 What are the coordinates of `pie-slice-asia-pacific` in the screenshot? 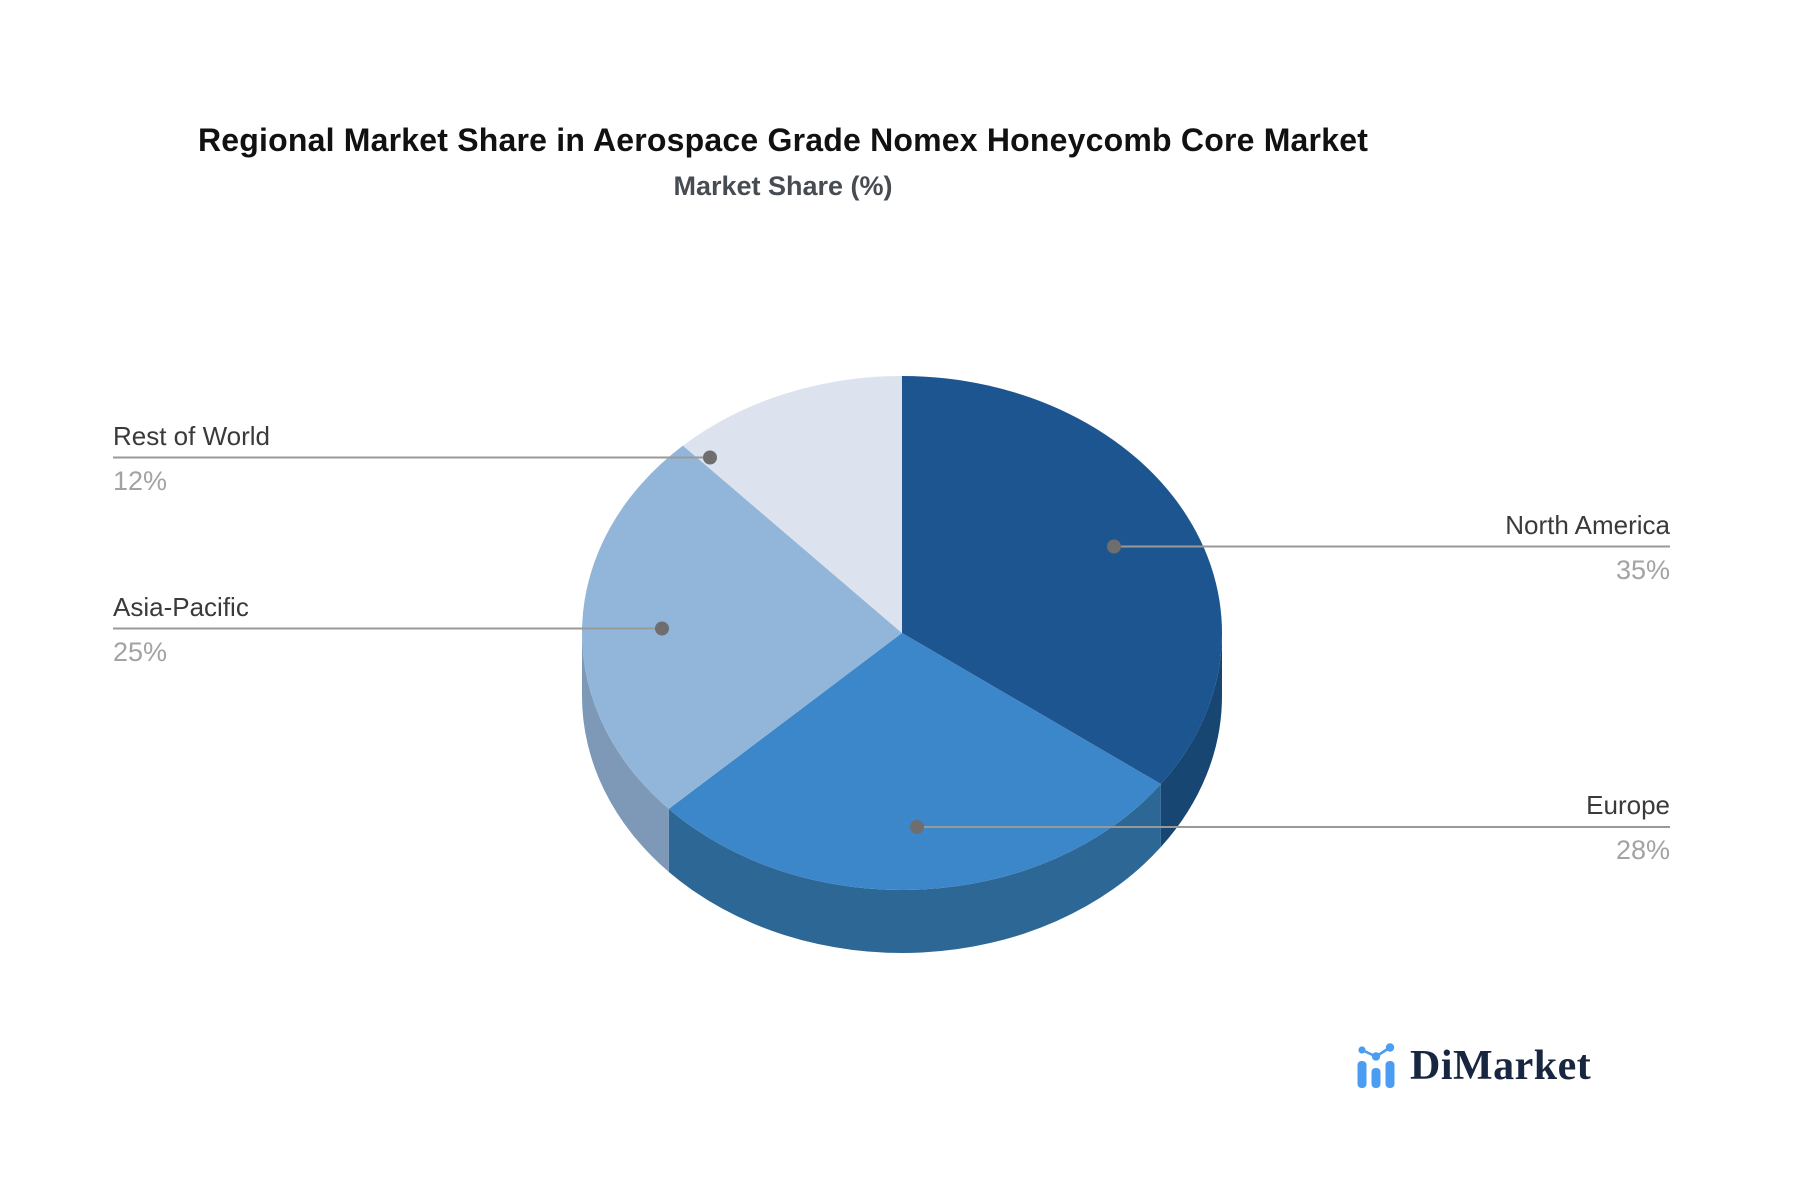 It's located at (741, 627).